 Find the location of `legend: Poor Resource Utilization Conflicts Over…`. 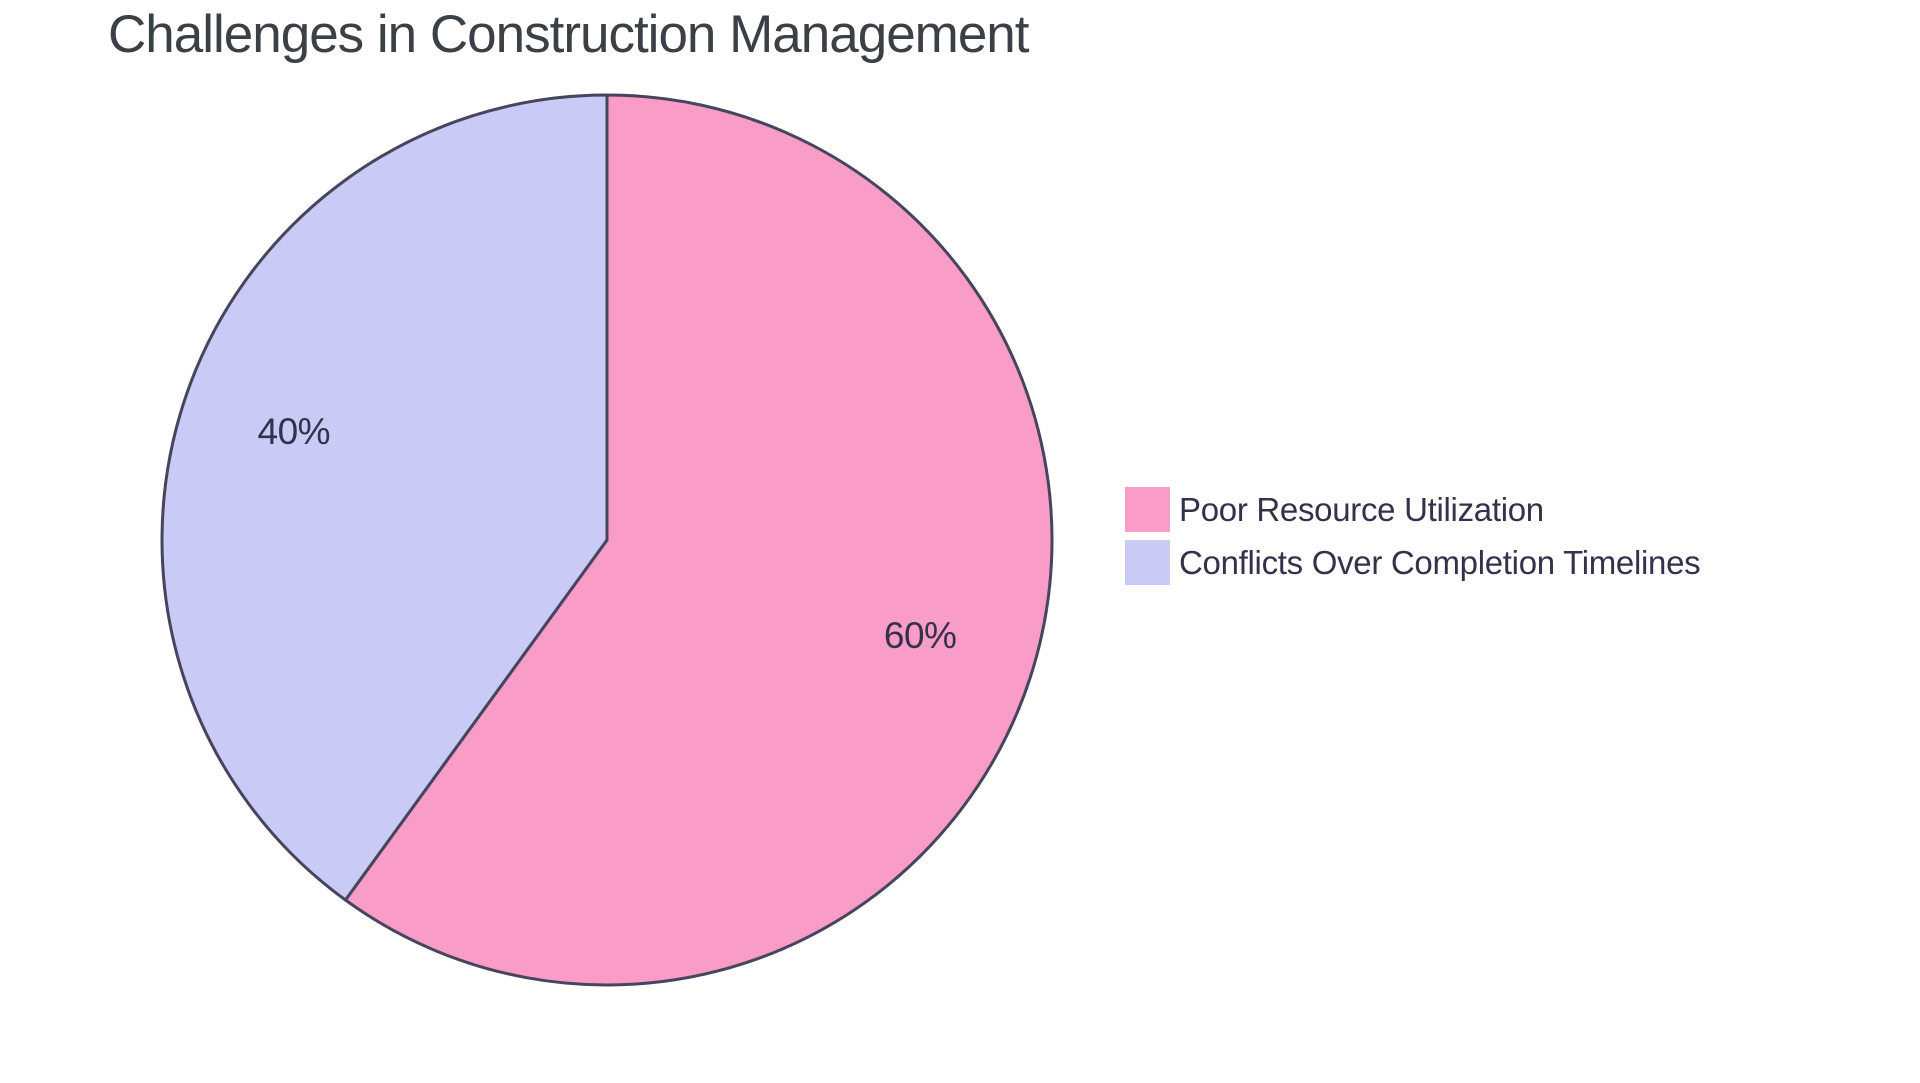

legend: Poor Resource Utilization Conflicts Over… is located at coordinates (1413, 536).